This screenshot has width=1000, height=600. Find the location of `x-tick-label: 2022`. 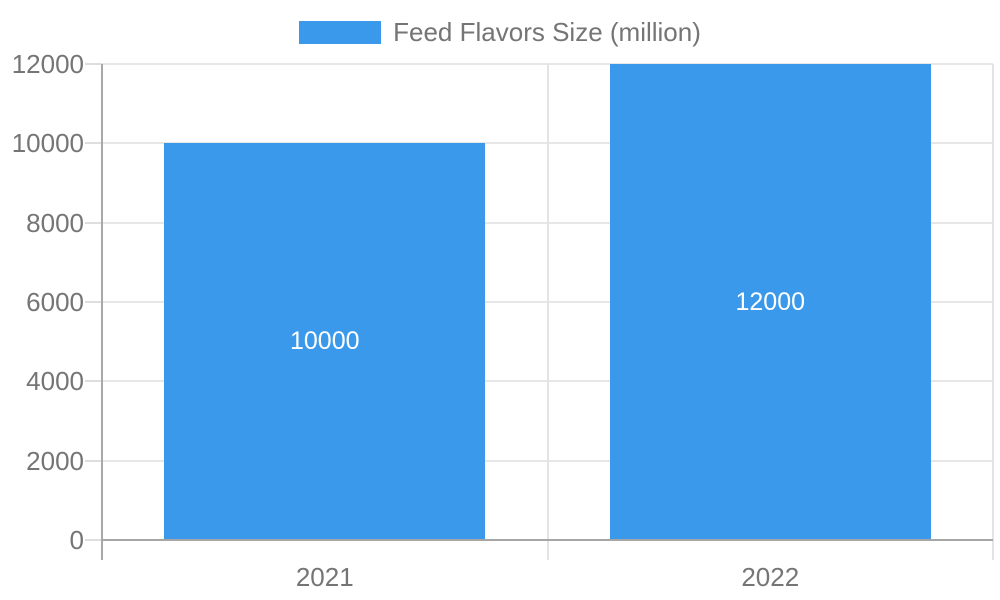

x-tick-label: 2022 is located at coordinates (770, 577).